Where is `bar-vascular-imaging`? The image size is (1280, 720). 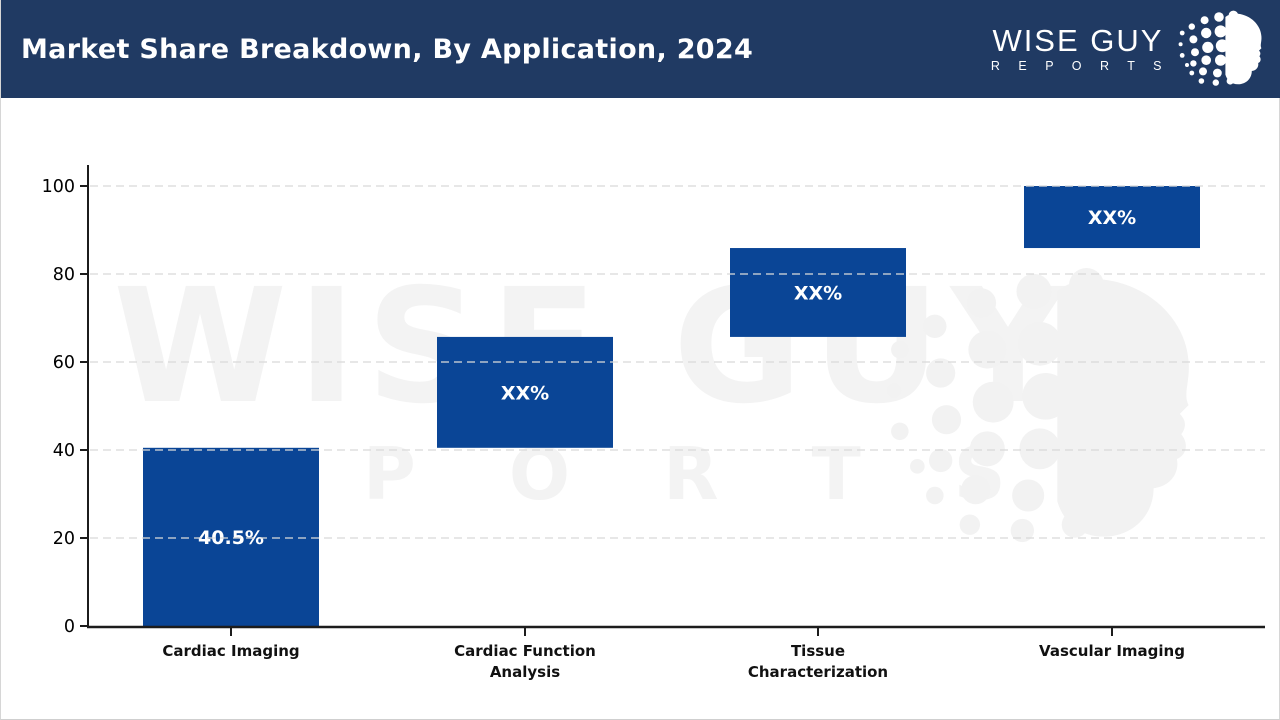 bar-vascular-imaging is located at coordinates (1112, 217).